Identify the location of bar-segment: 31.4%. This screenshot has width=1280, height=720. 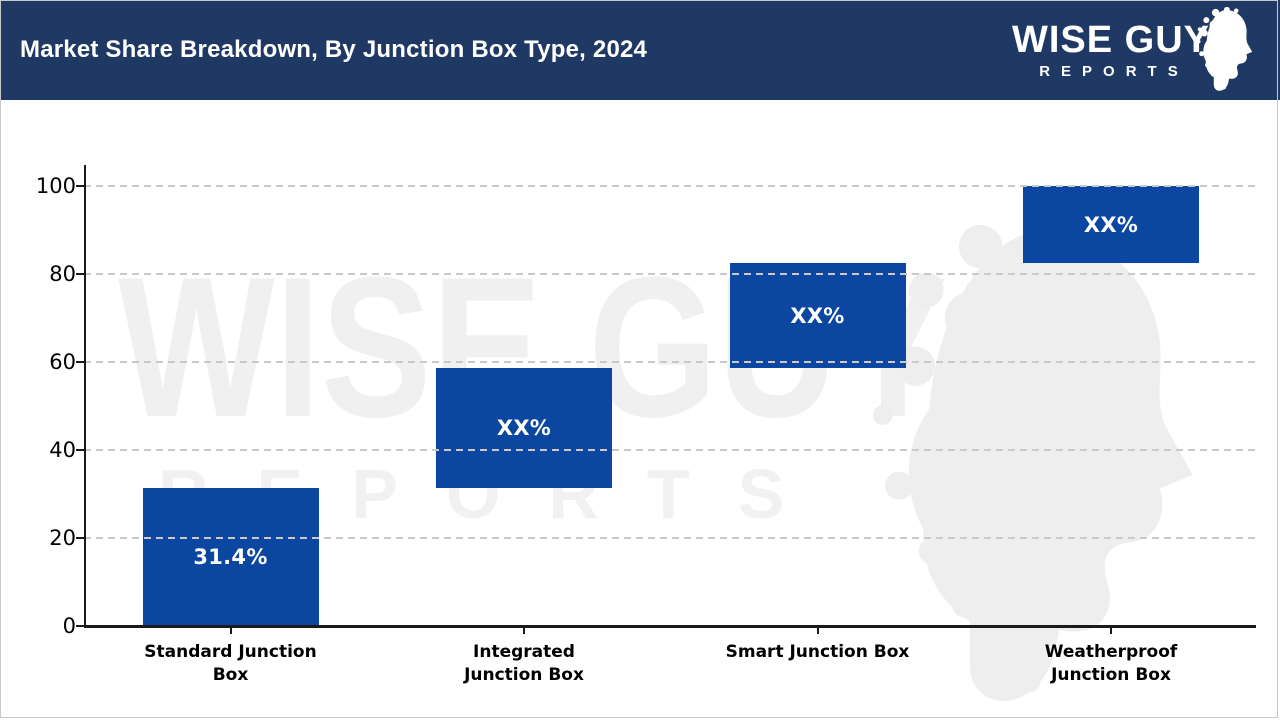
(230, 556).